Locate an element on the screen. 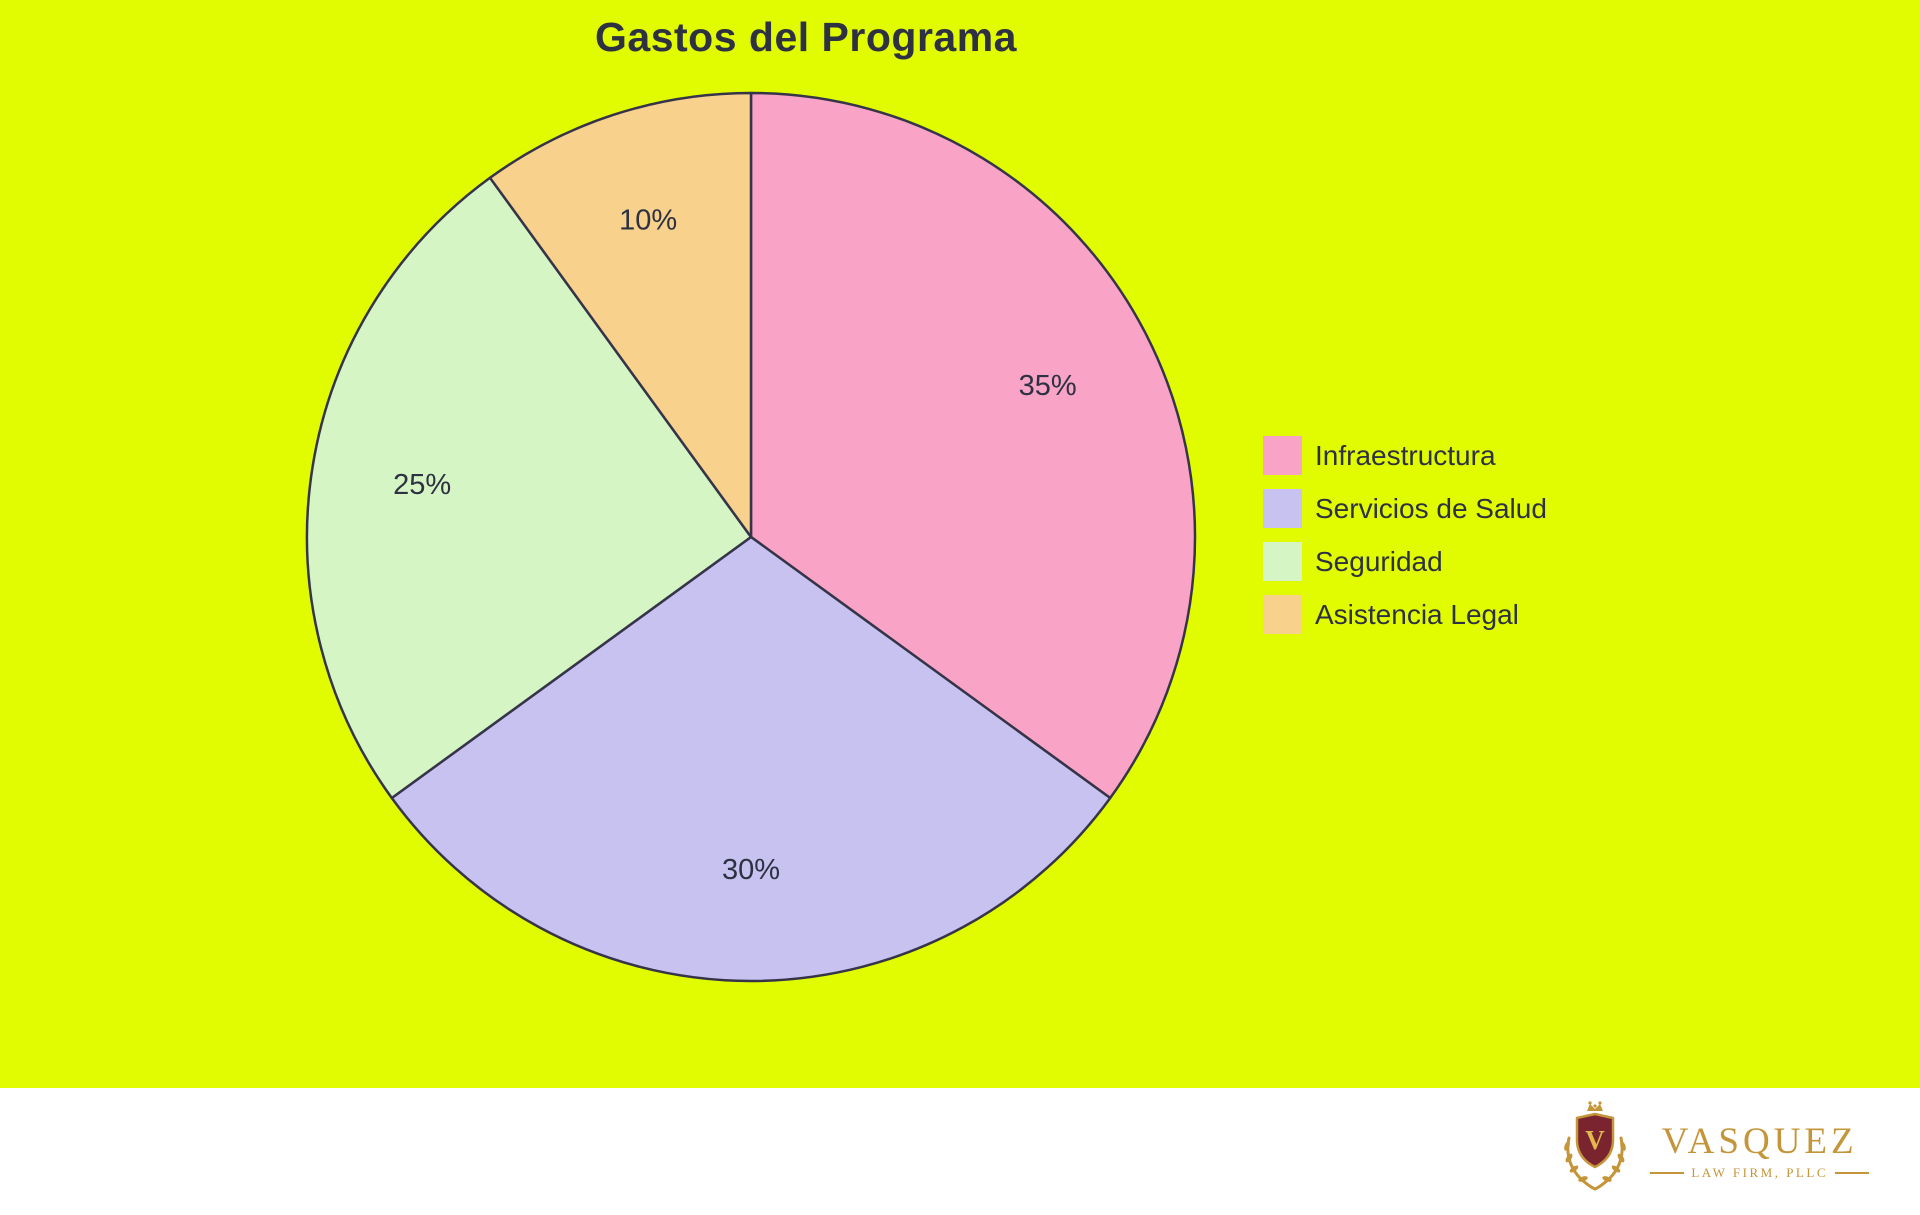  laurel-wreath-icon is located at coordinates (1595, 1163).